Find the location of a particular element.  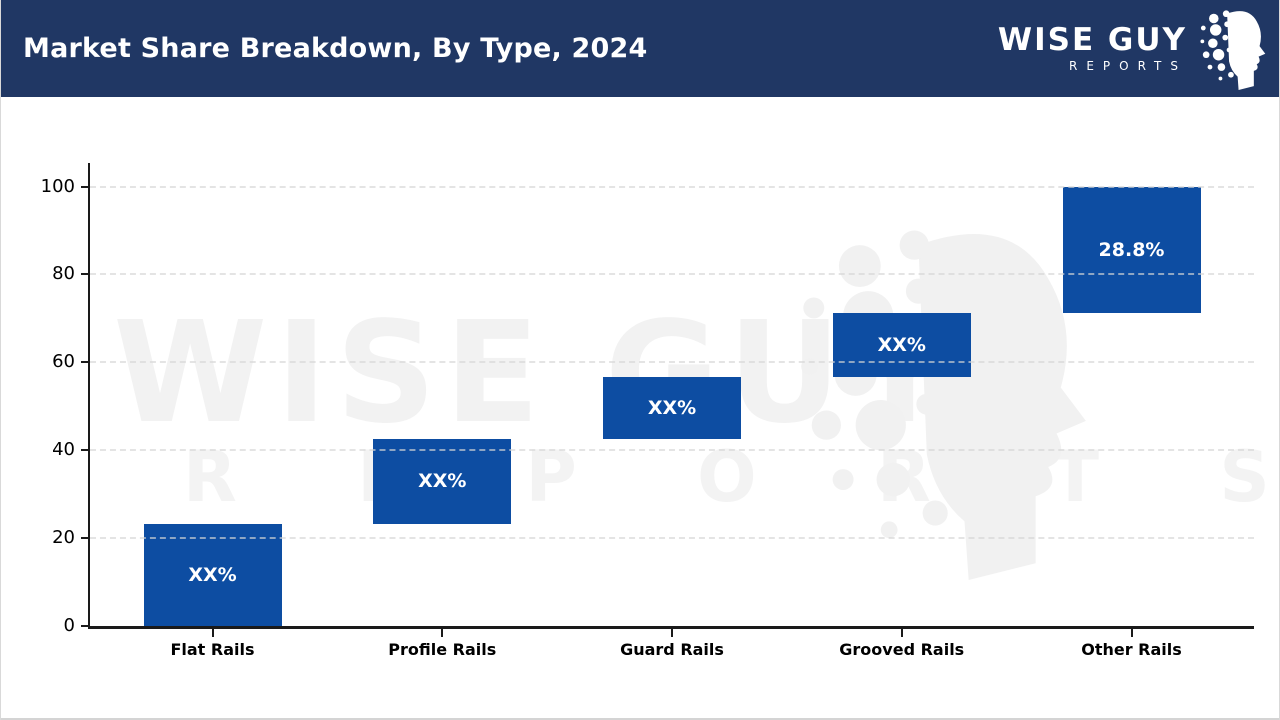

bar-guard-rails: XX% is located at coordinates (672, 408).